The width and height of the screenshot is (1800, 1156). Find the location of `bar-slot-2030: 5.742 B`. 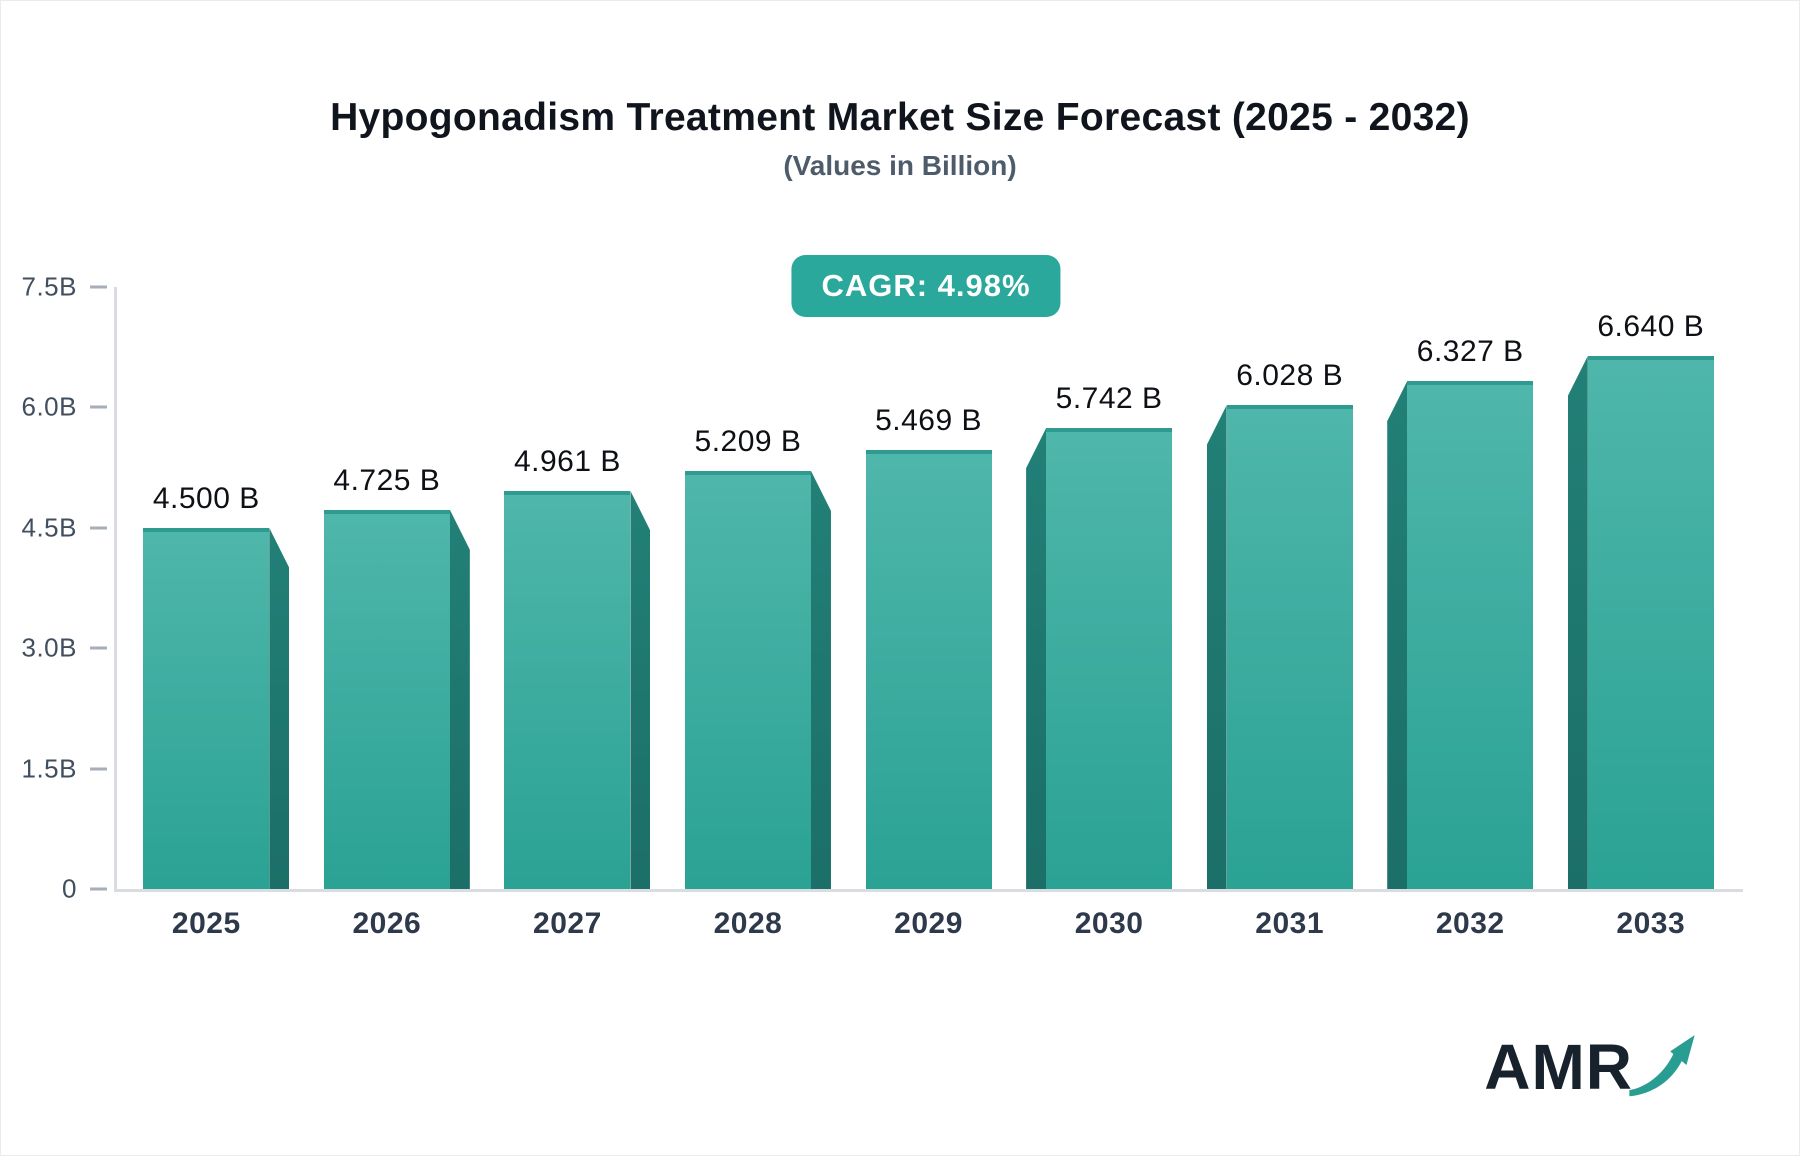

bar-slot-2030: 5.742 B is located at coordinates (1109, 588).